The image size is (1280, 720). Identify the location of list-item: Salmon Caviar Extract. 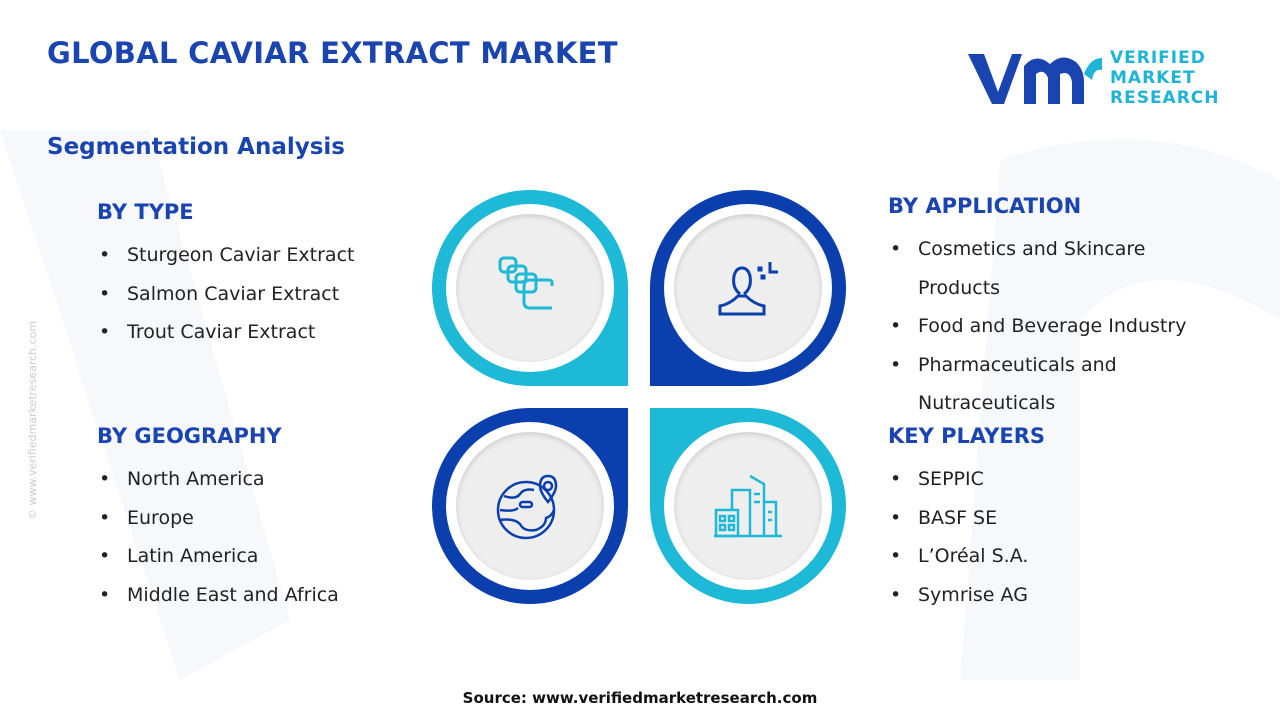
(225, 294).